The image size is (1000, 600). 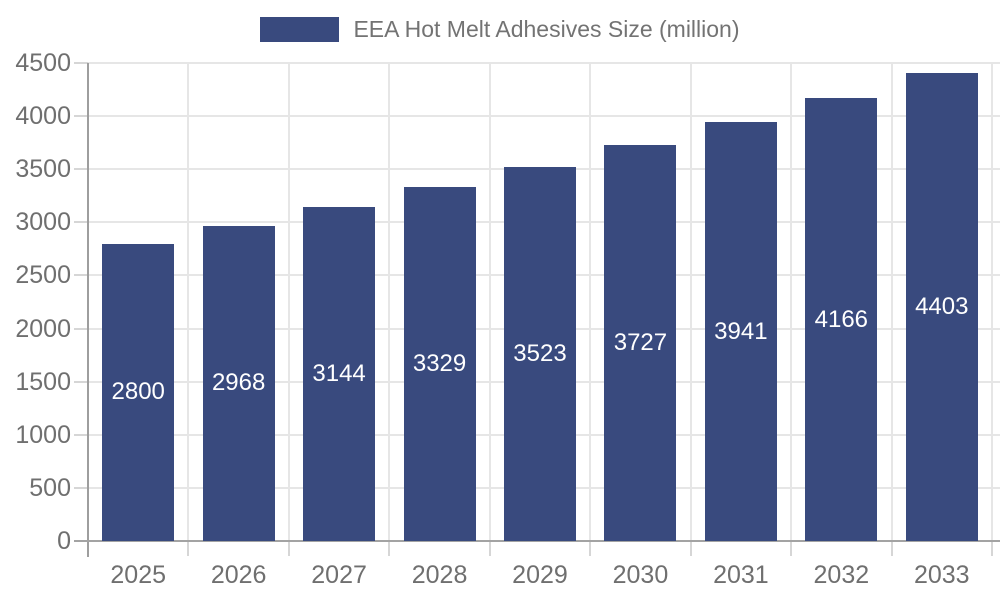 What do you see at coordinates (64, 541) in the screenshot?
I see `y-axis-label: 0` at bounding box center [64, 541].